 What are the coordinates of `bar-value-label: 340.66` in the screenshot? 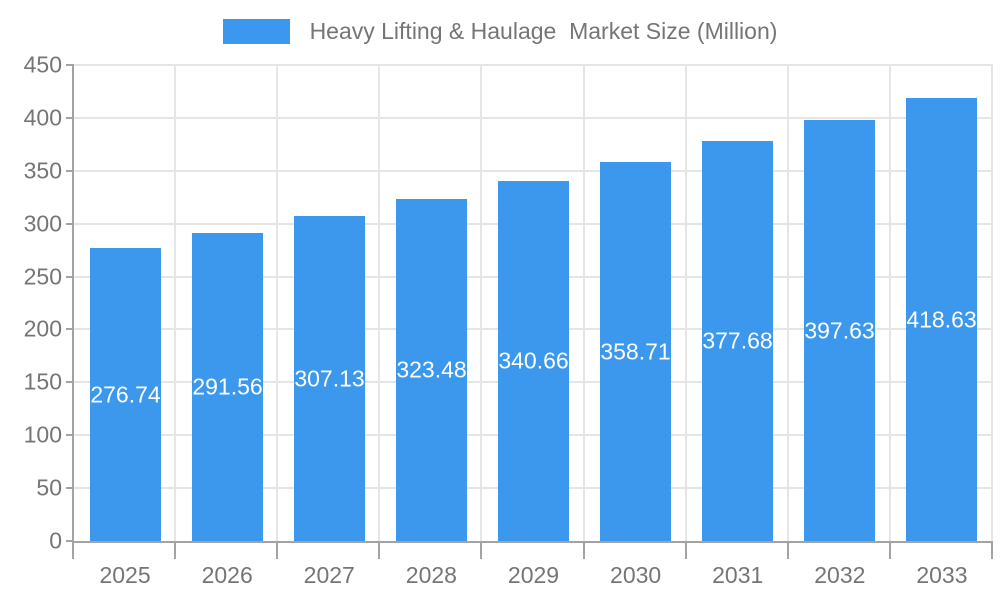 It's located at (533, 360).